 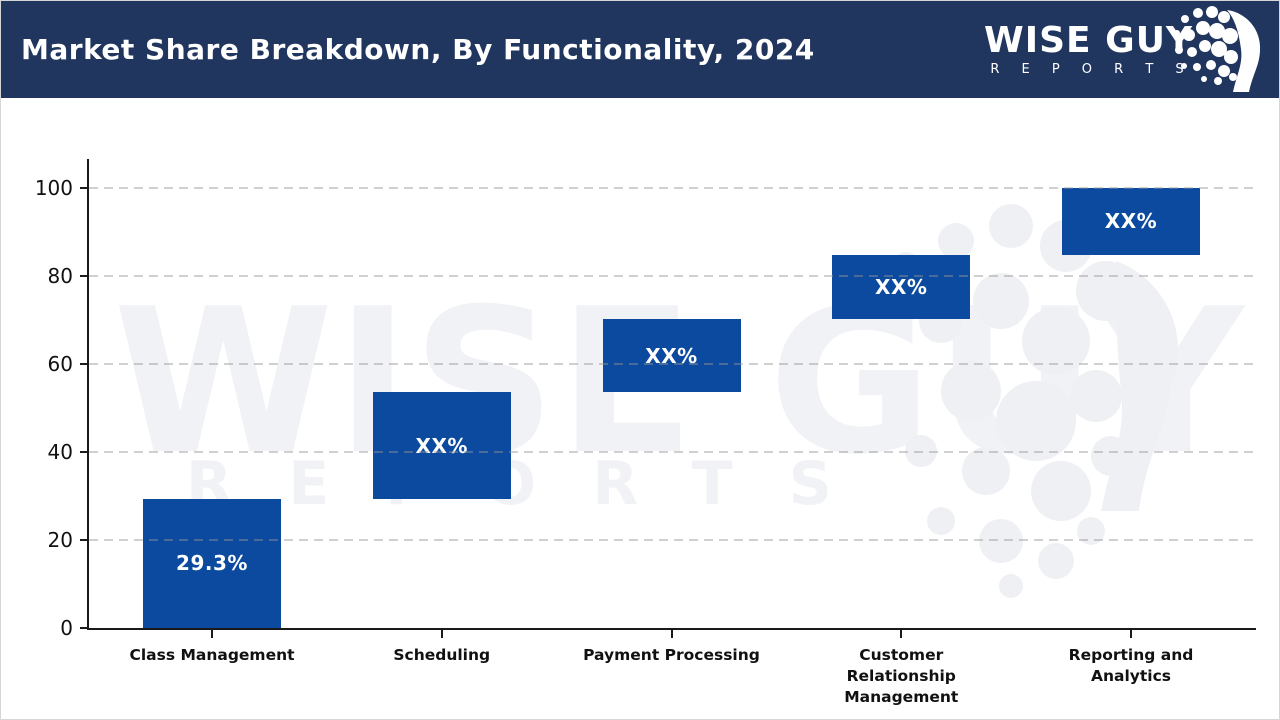 I want to click on x-category-label-line: Relationship, so click(x=901, y=676).